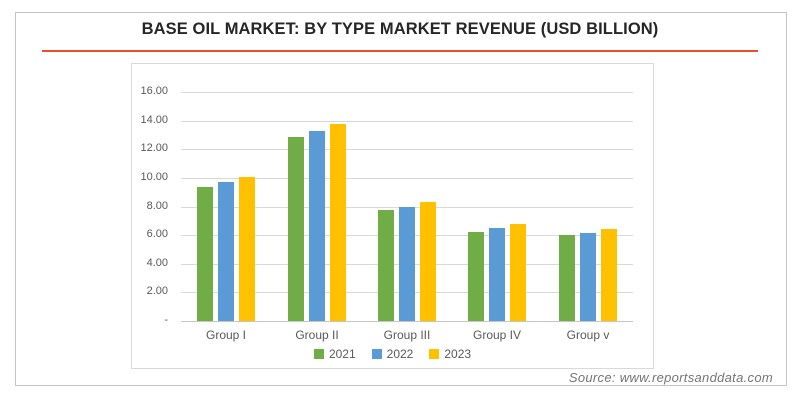 The width and height of the screenshot is (800, 400). What do you see at coordinates (497, 274) in the screenshot?
I see `bar-2022-group-iv` at bounding box center [497, 274].